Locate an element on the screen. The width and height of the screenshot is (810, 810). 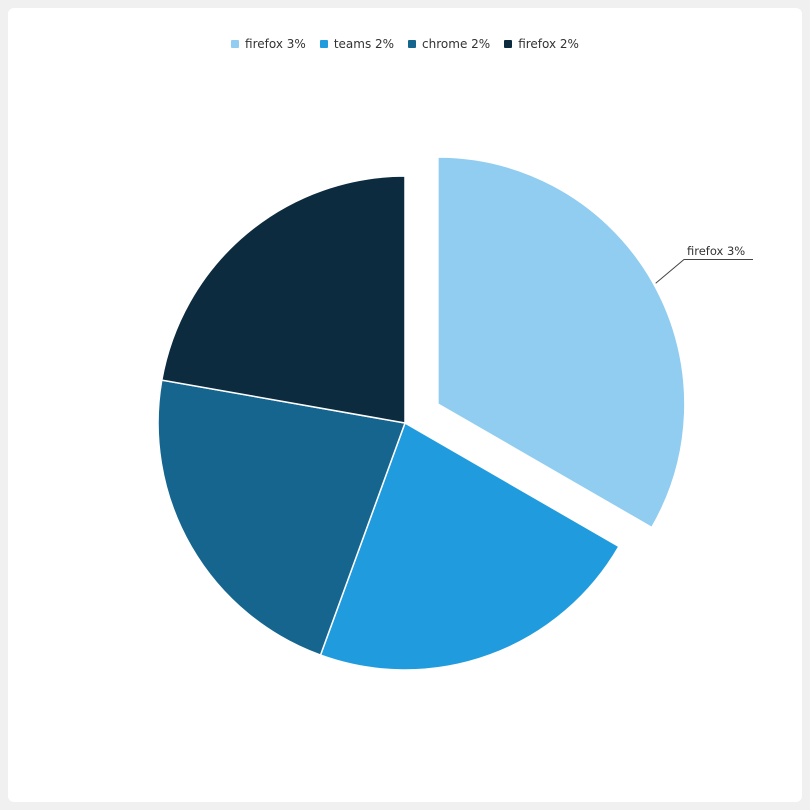
legend-item-label: firefox 3% is located at coordinates (275, 44).